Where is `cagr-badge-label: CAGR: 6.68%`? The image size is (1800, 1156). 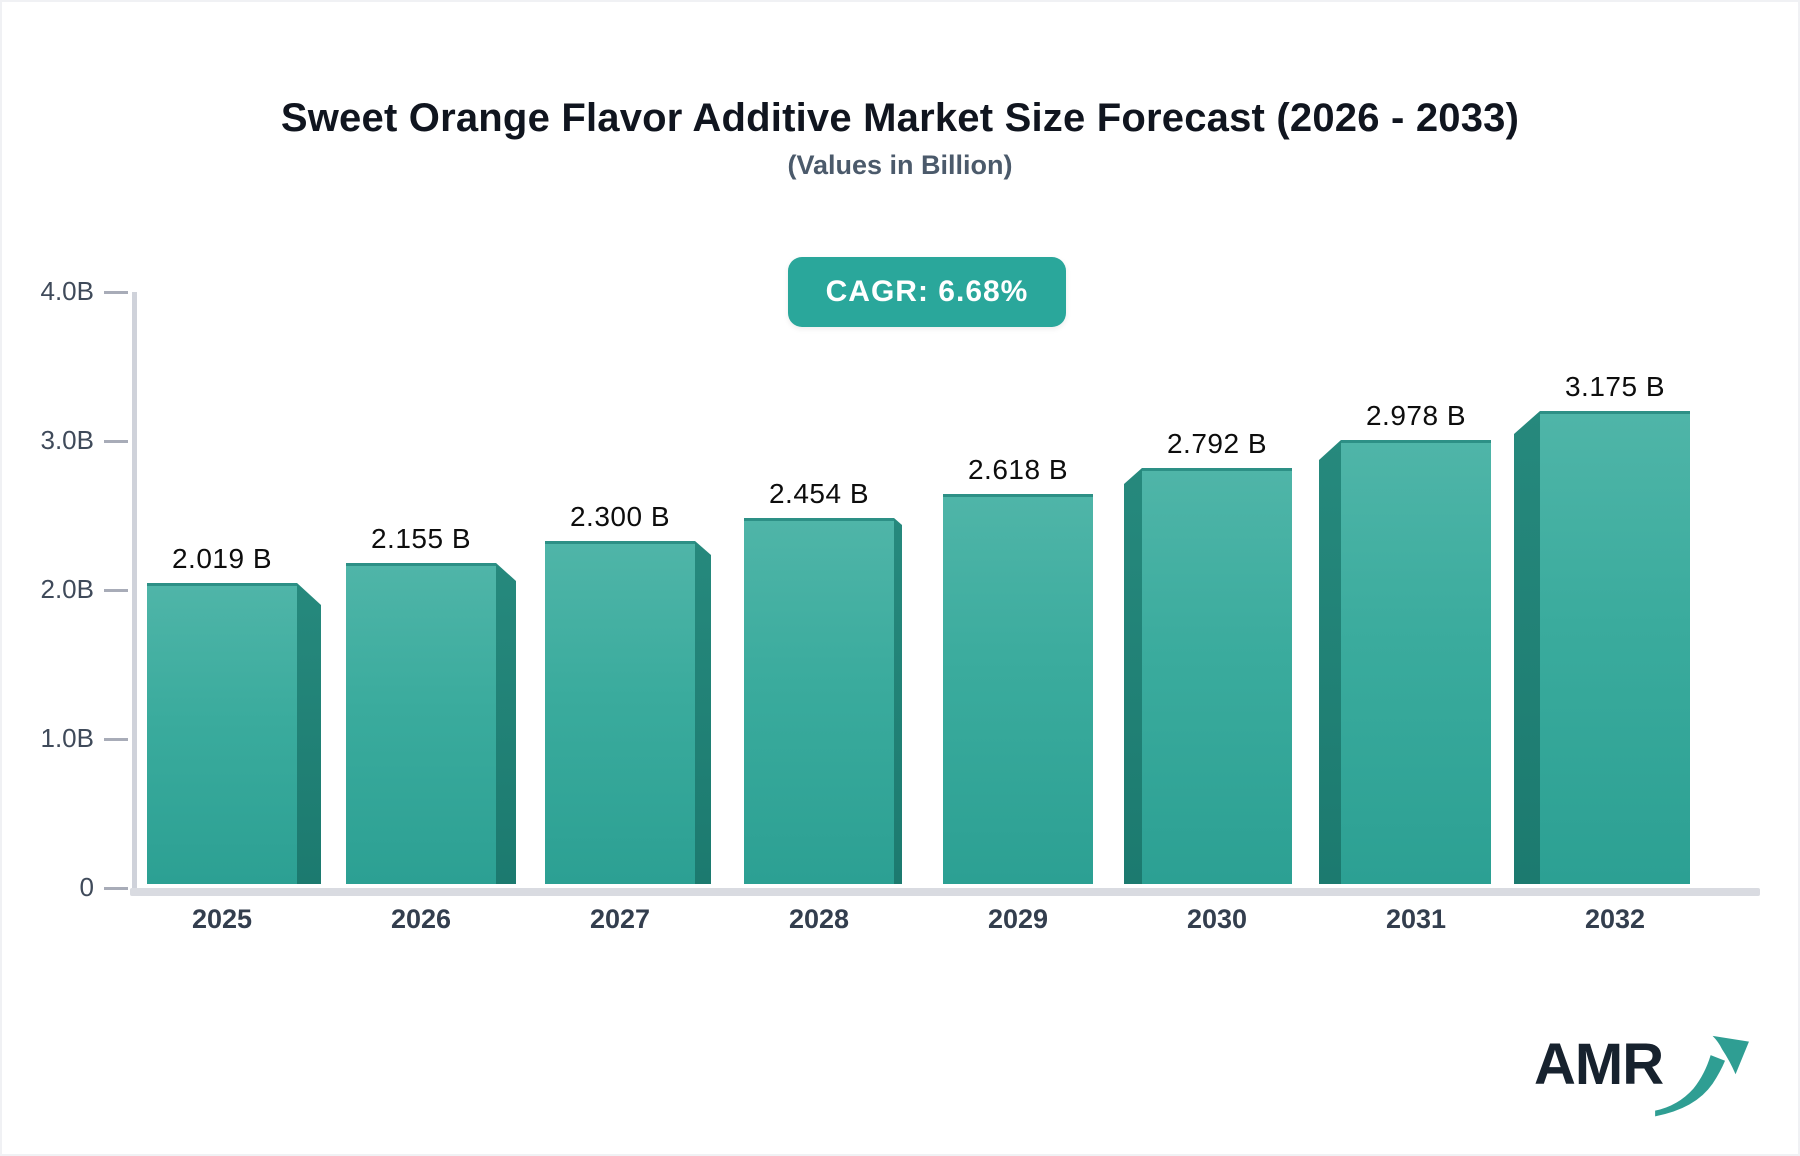 cagr-badge-label: CAGR: 6.68% is located at coordinates (927, 291).